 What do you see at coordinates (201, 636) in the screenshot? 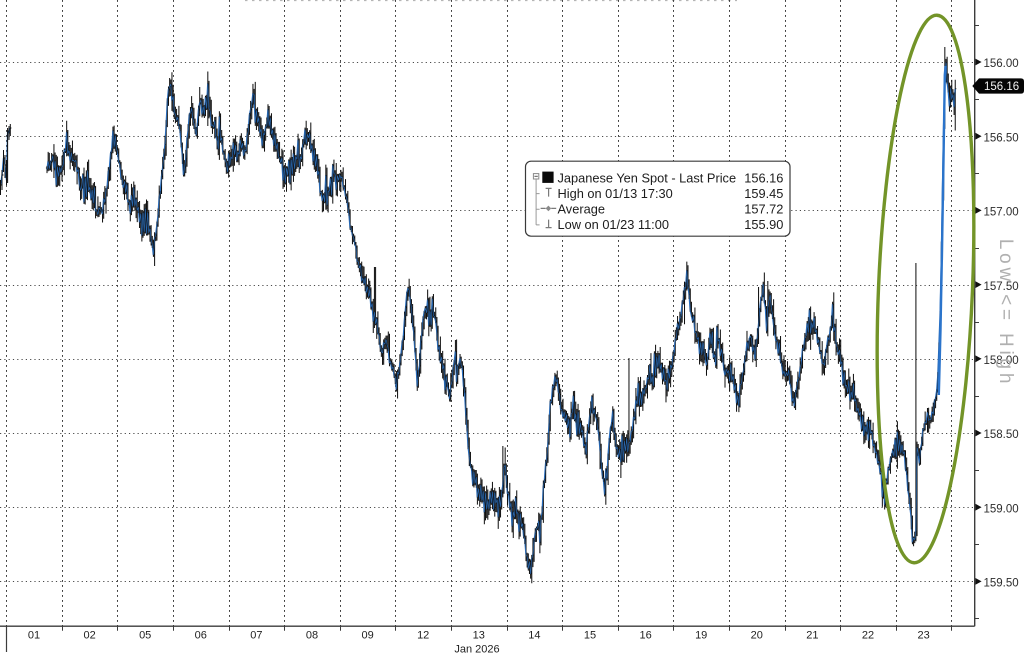
I see `svg-text: 06` at bounding box center [201, 636].